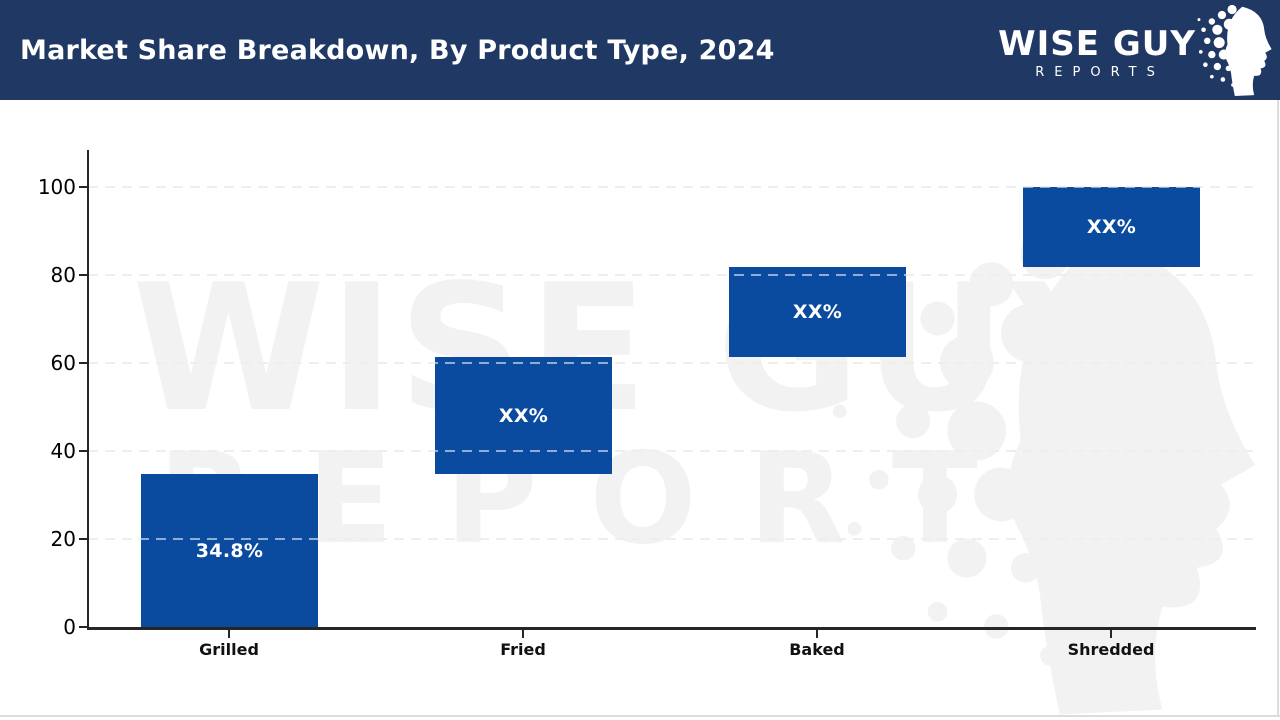 This screenshot has height=720, width=1280. Describe the element at coordinates (671, 628) in the screenshot. I see `x-axis-spine` at that location.